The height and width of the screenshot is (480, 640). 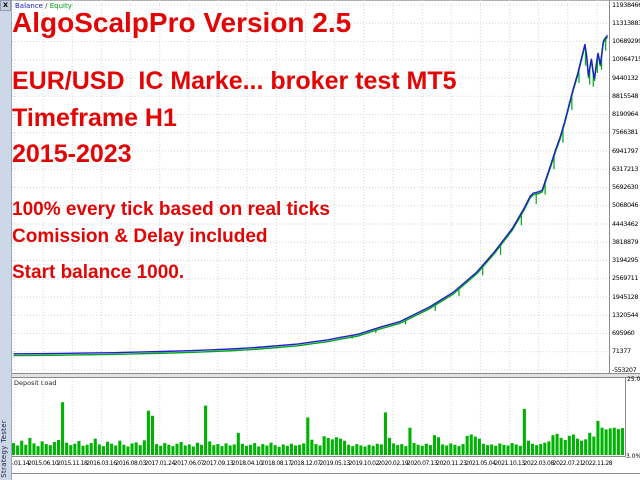 What do you see at coordinates (625, 187) in the screenshot?
I see `value-axis-tick: 5692630` at bounding box center [625, 187].